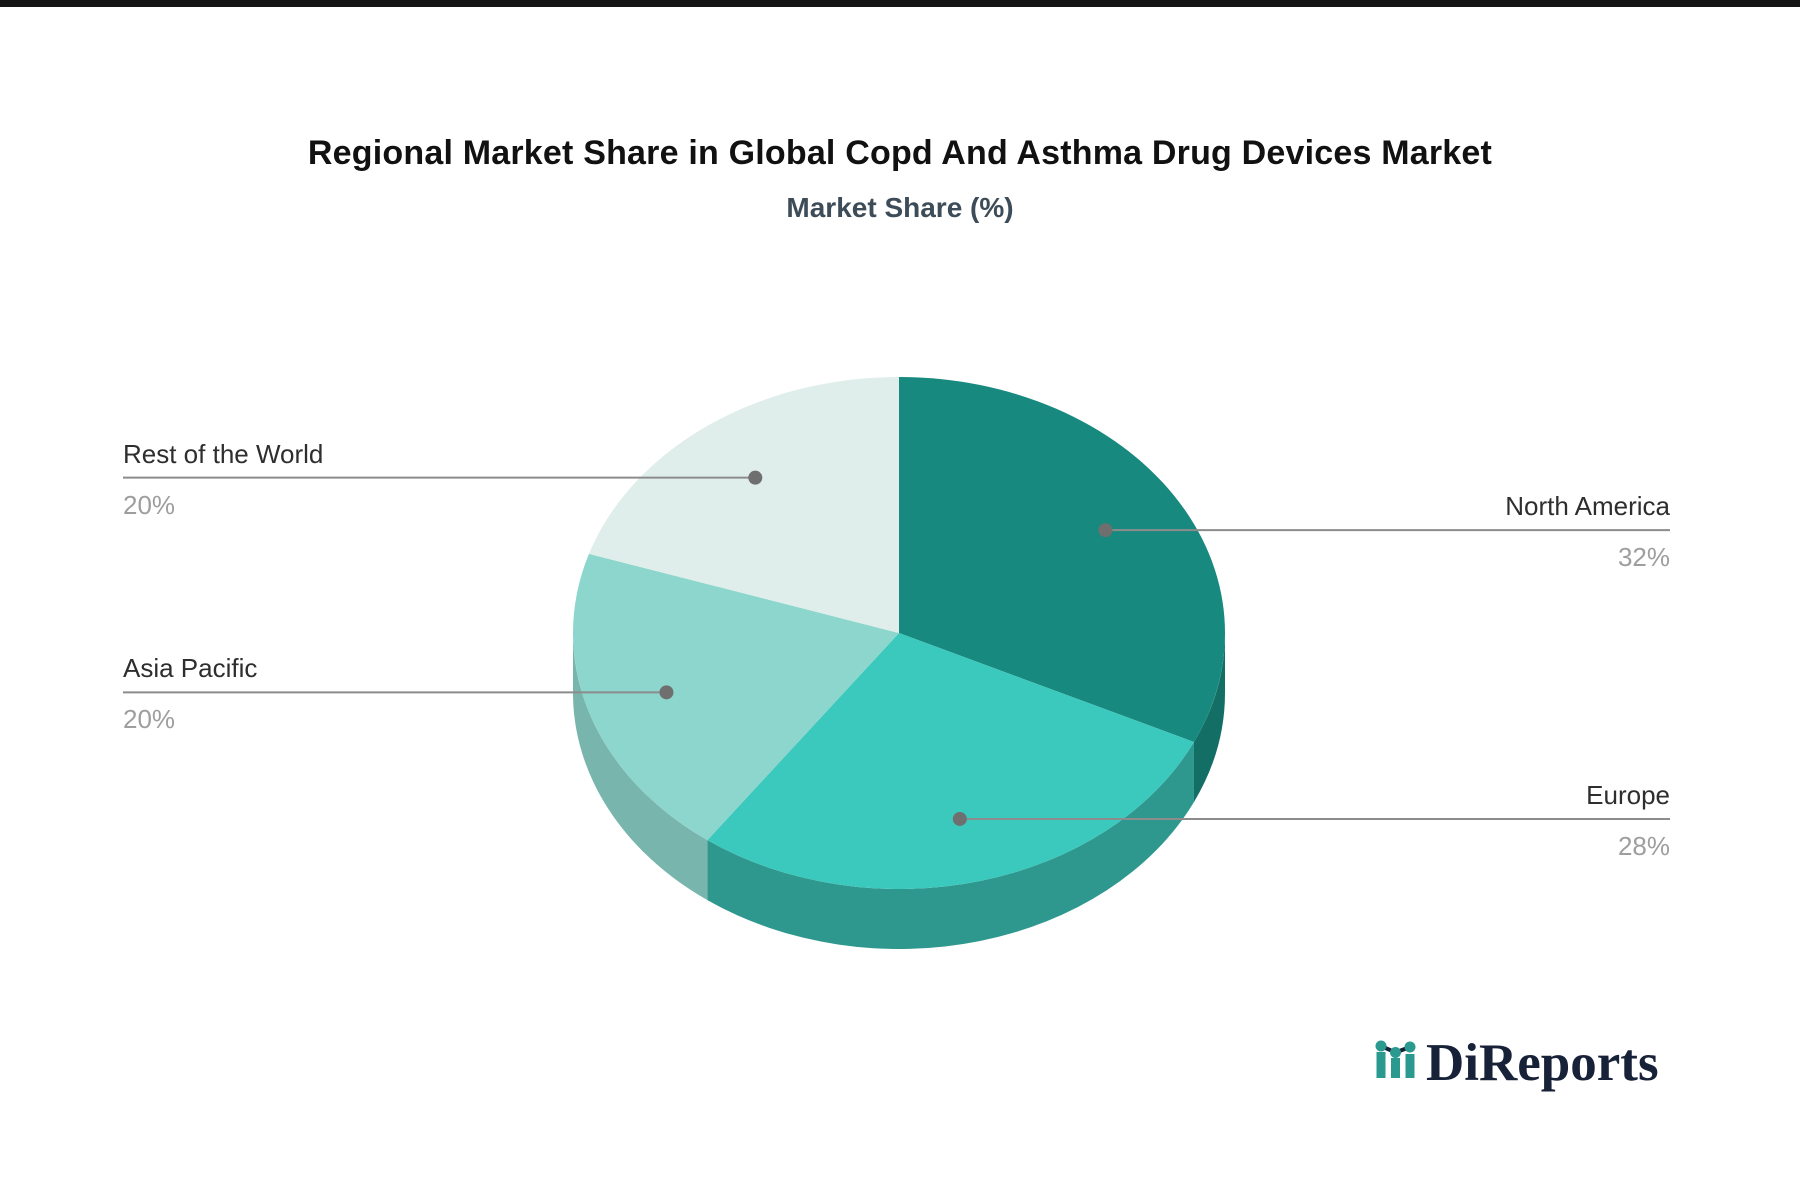 Image resolution: width=1800 pixels, height=1196 pixels. I want to click on slice-label: Asia Pacific, so click(190, 668).